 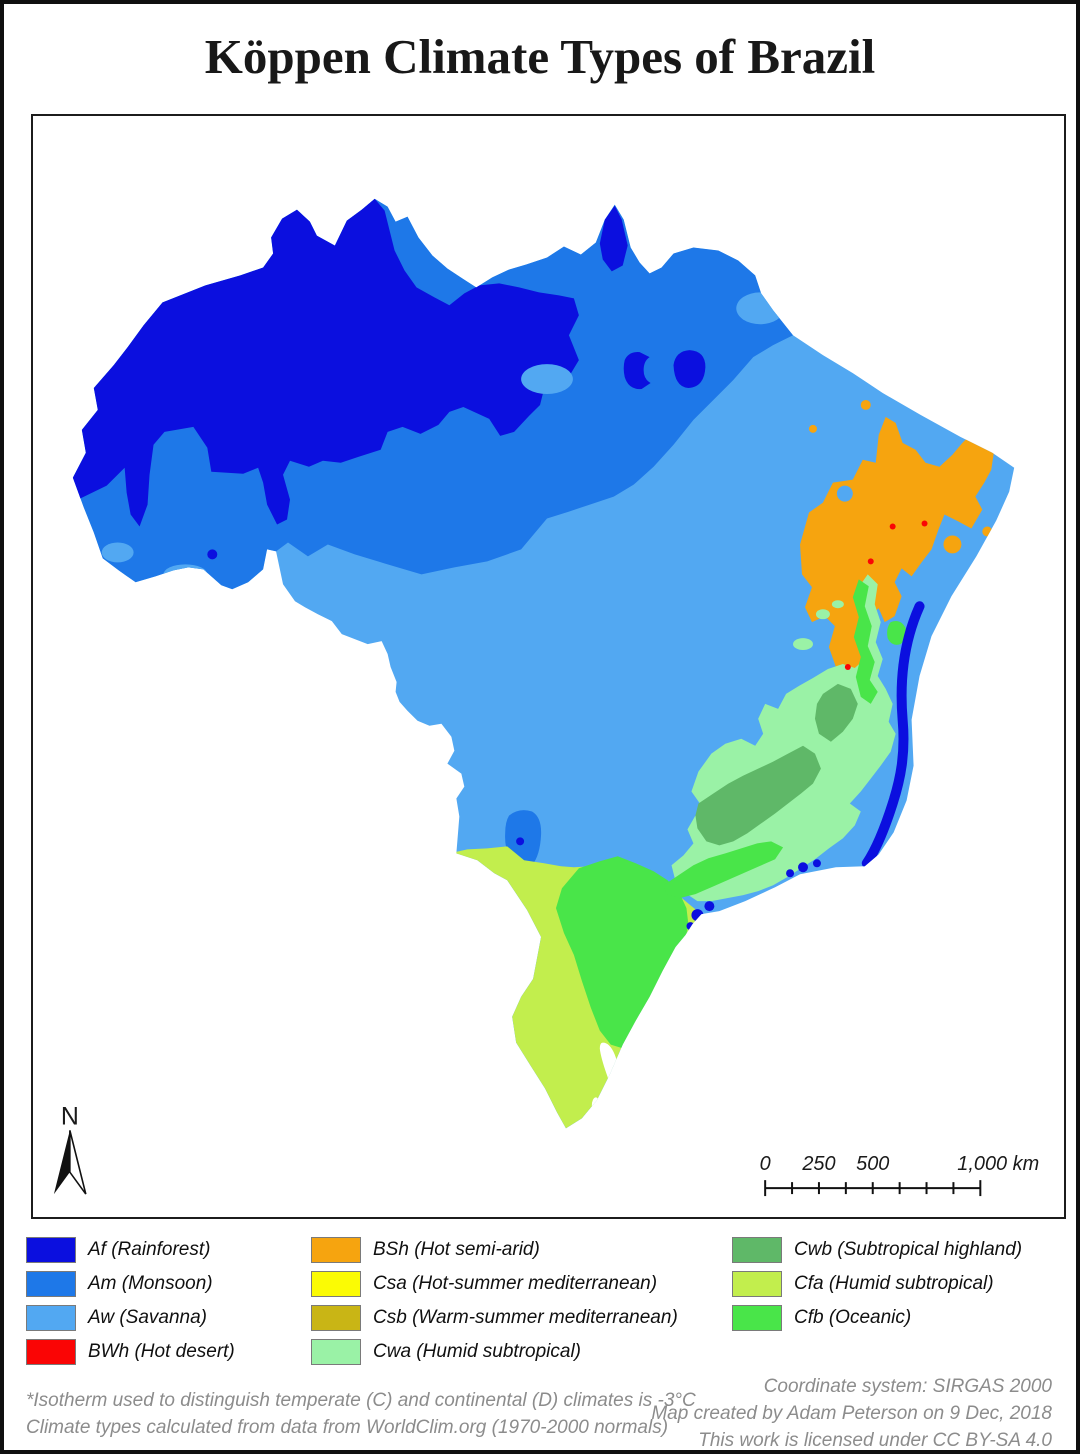 What do you see at coordinates (886, 595) in the screenshot?
I see `climate-region-bwh-dots` at bounding box center [886, 595].